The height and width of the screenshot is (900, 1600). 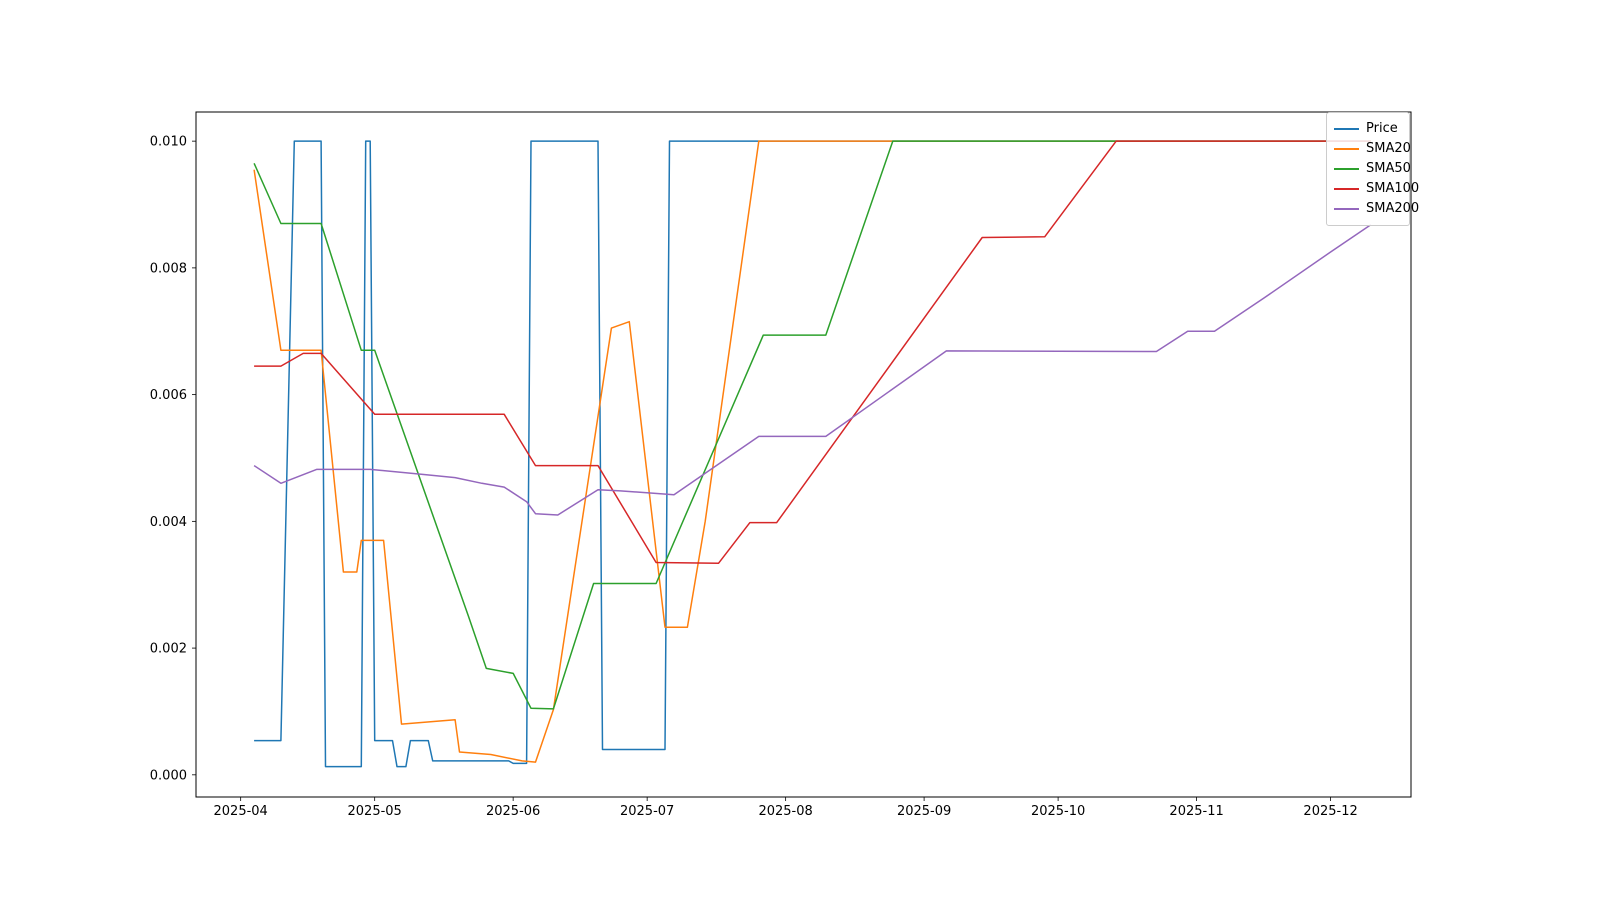 I want to click on legend-item-sma20: SMA20, so click(x=1372, y=149).